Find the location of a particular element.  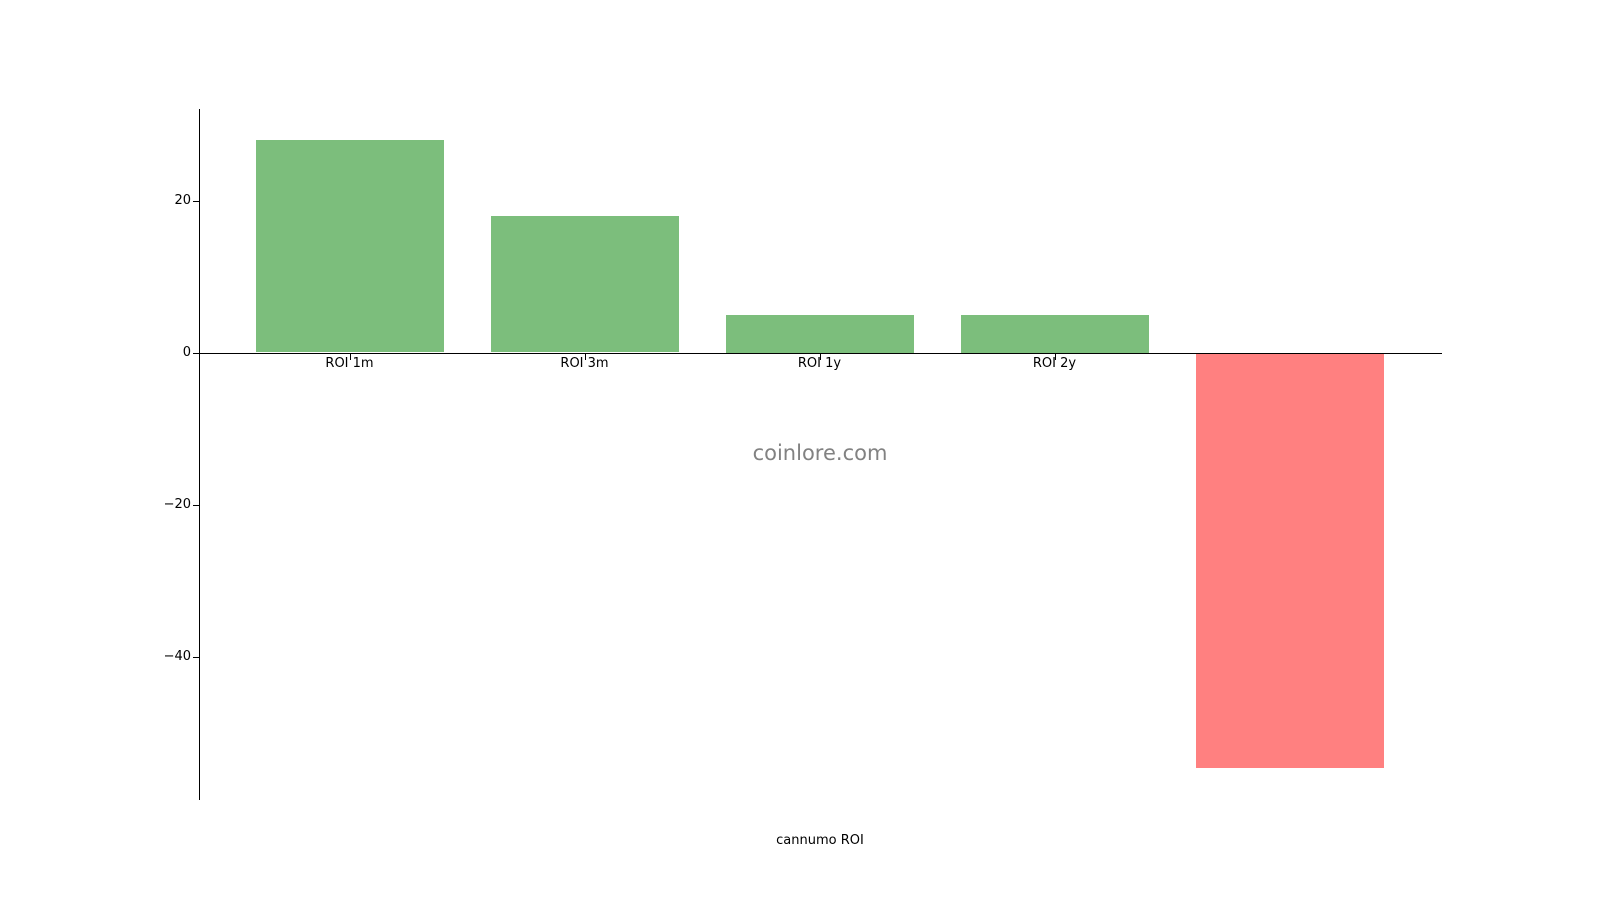

y-tick-label: −20 is located at coordinates (177, 504).